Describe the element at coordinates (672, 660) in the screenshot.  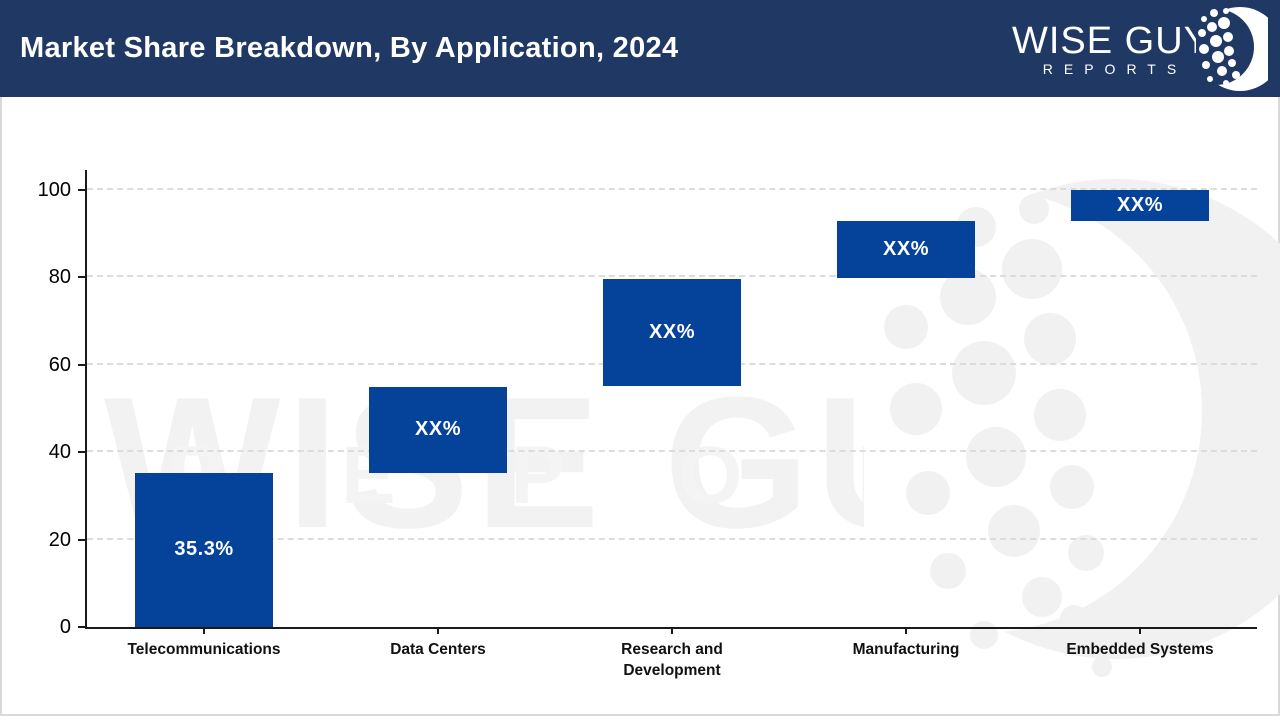
I see `x-axis-category-label: Research and Development` at that location.